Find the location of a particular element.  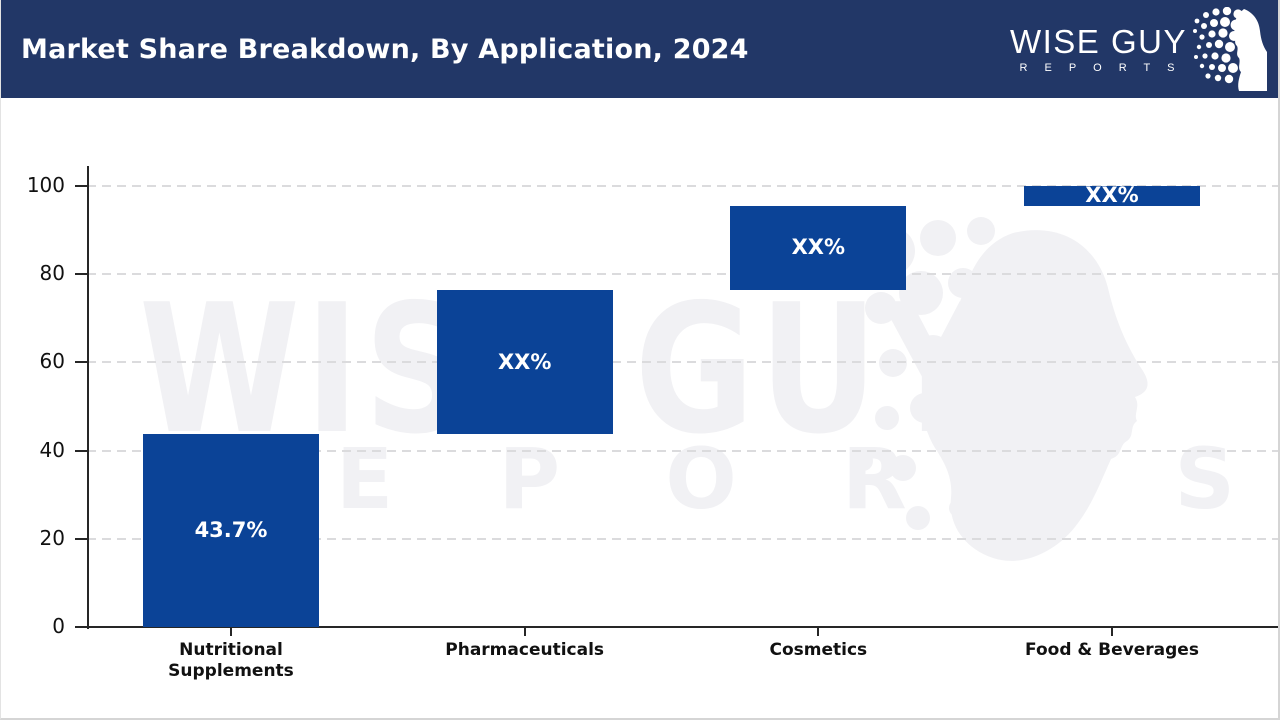

x-category-label: Food & Beverages is located at coordinates (1112, 650).